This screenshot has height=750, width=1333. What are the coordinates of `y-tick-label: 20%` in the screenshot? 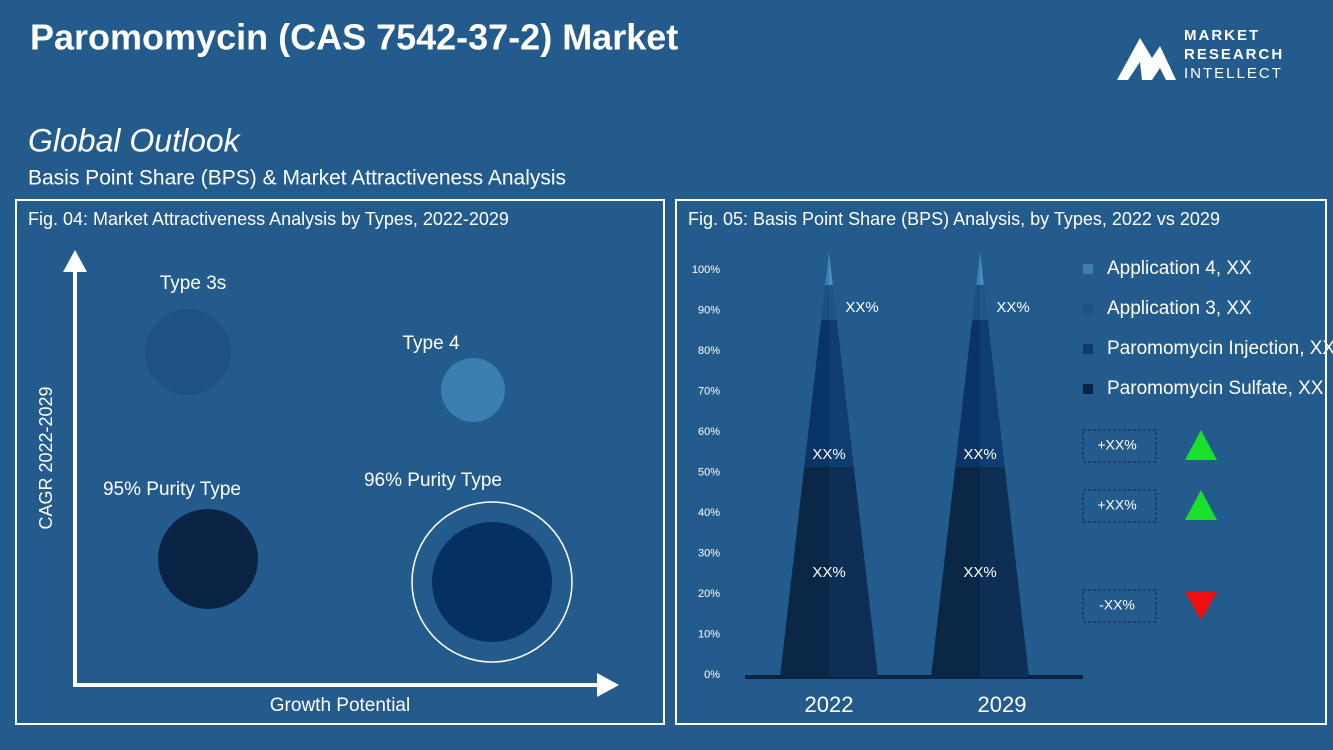 It's located at (709, 594).